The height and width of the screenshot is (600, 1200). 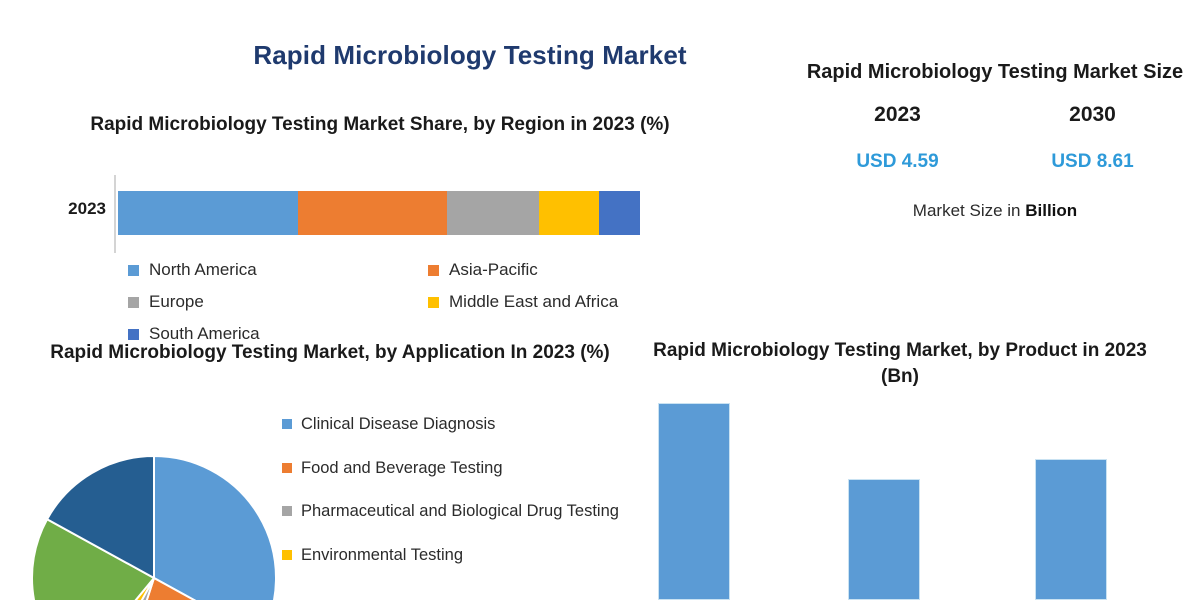 I want to click on region-segment-europe, so click(x=492, y=213).